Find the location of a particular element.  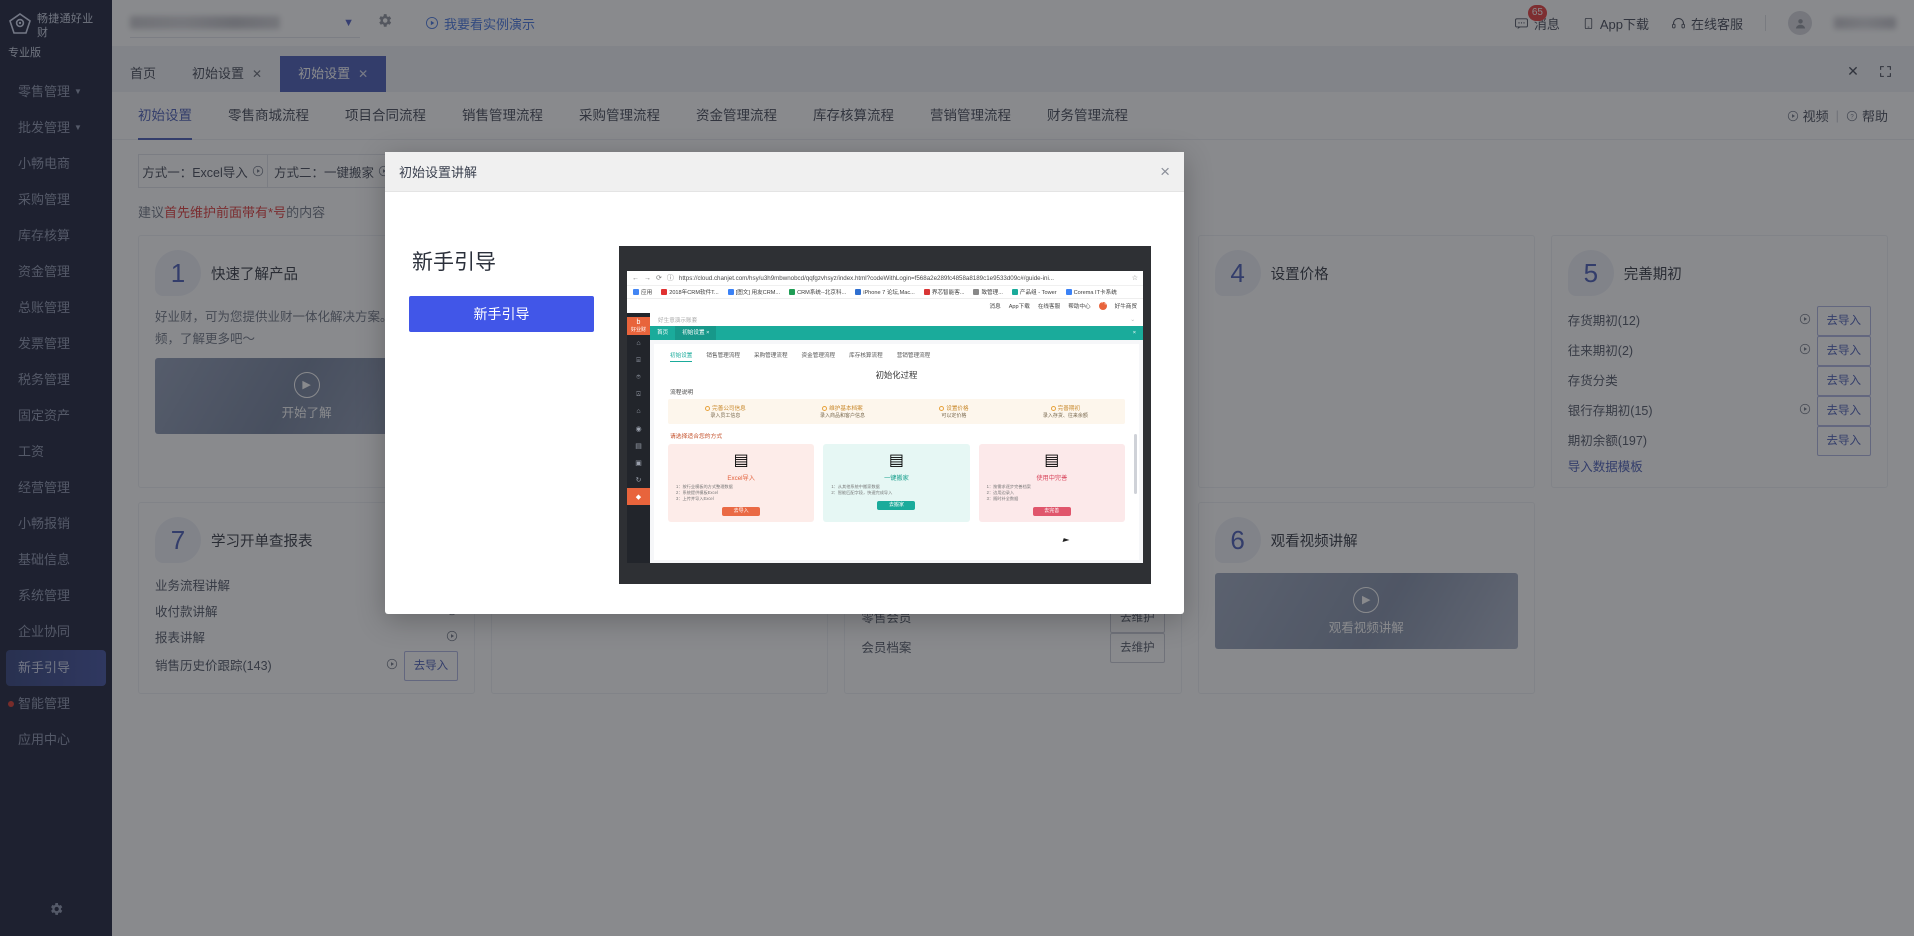

inner-step-3: 完善期初 录入存货、往来余额 is located at coordinates (1065, 411).